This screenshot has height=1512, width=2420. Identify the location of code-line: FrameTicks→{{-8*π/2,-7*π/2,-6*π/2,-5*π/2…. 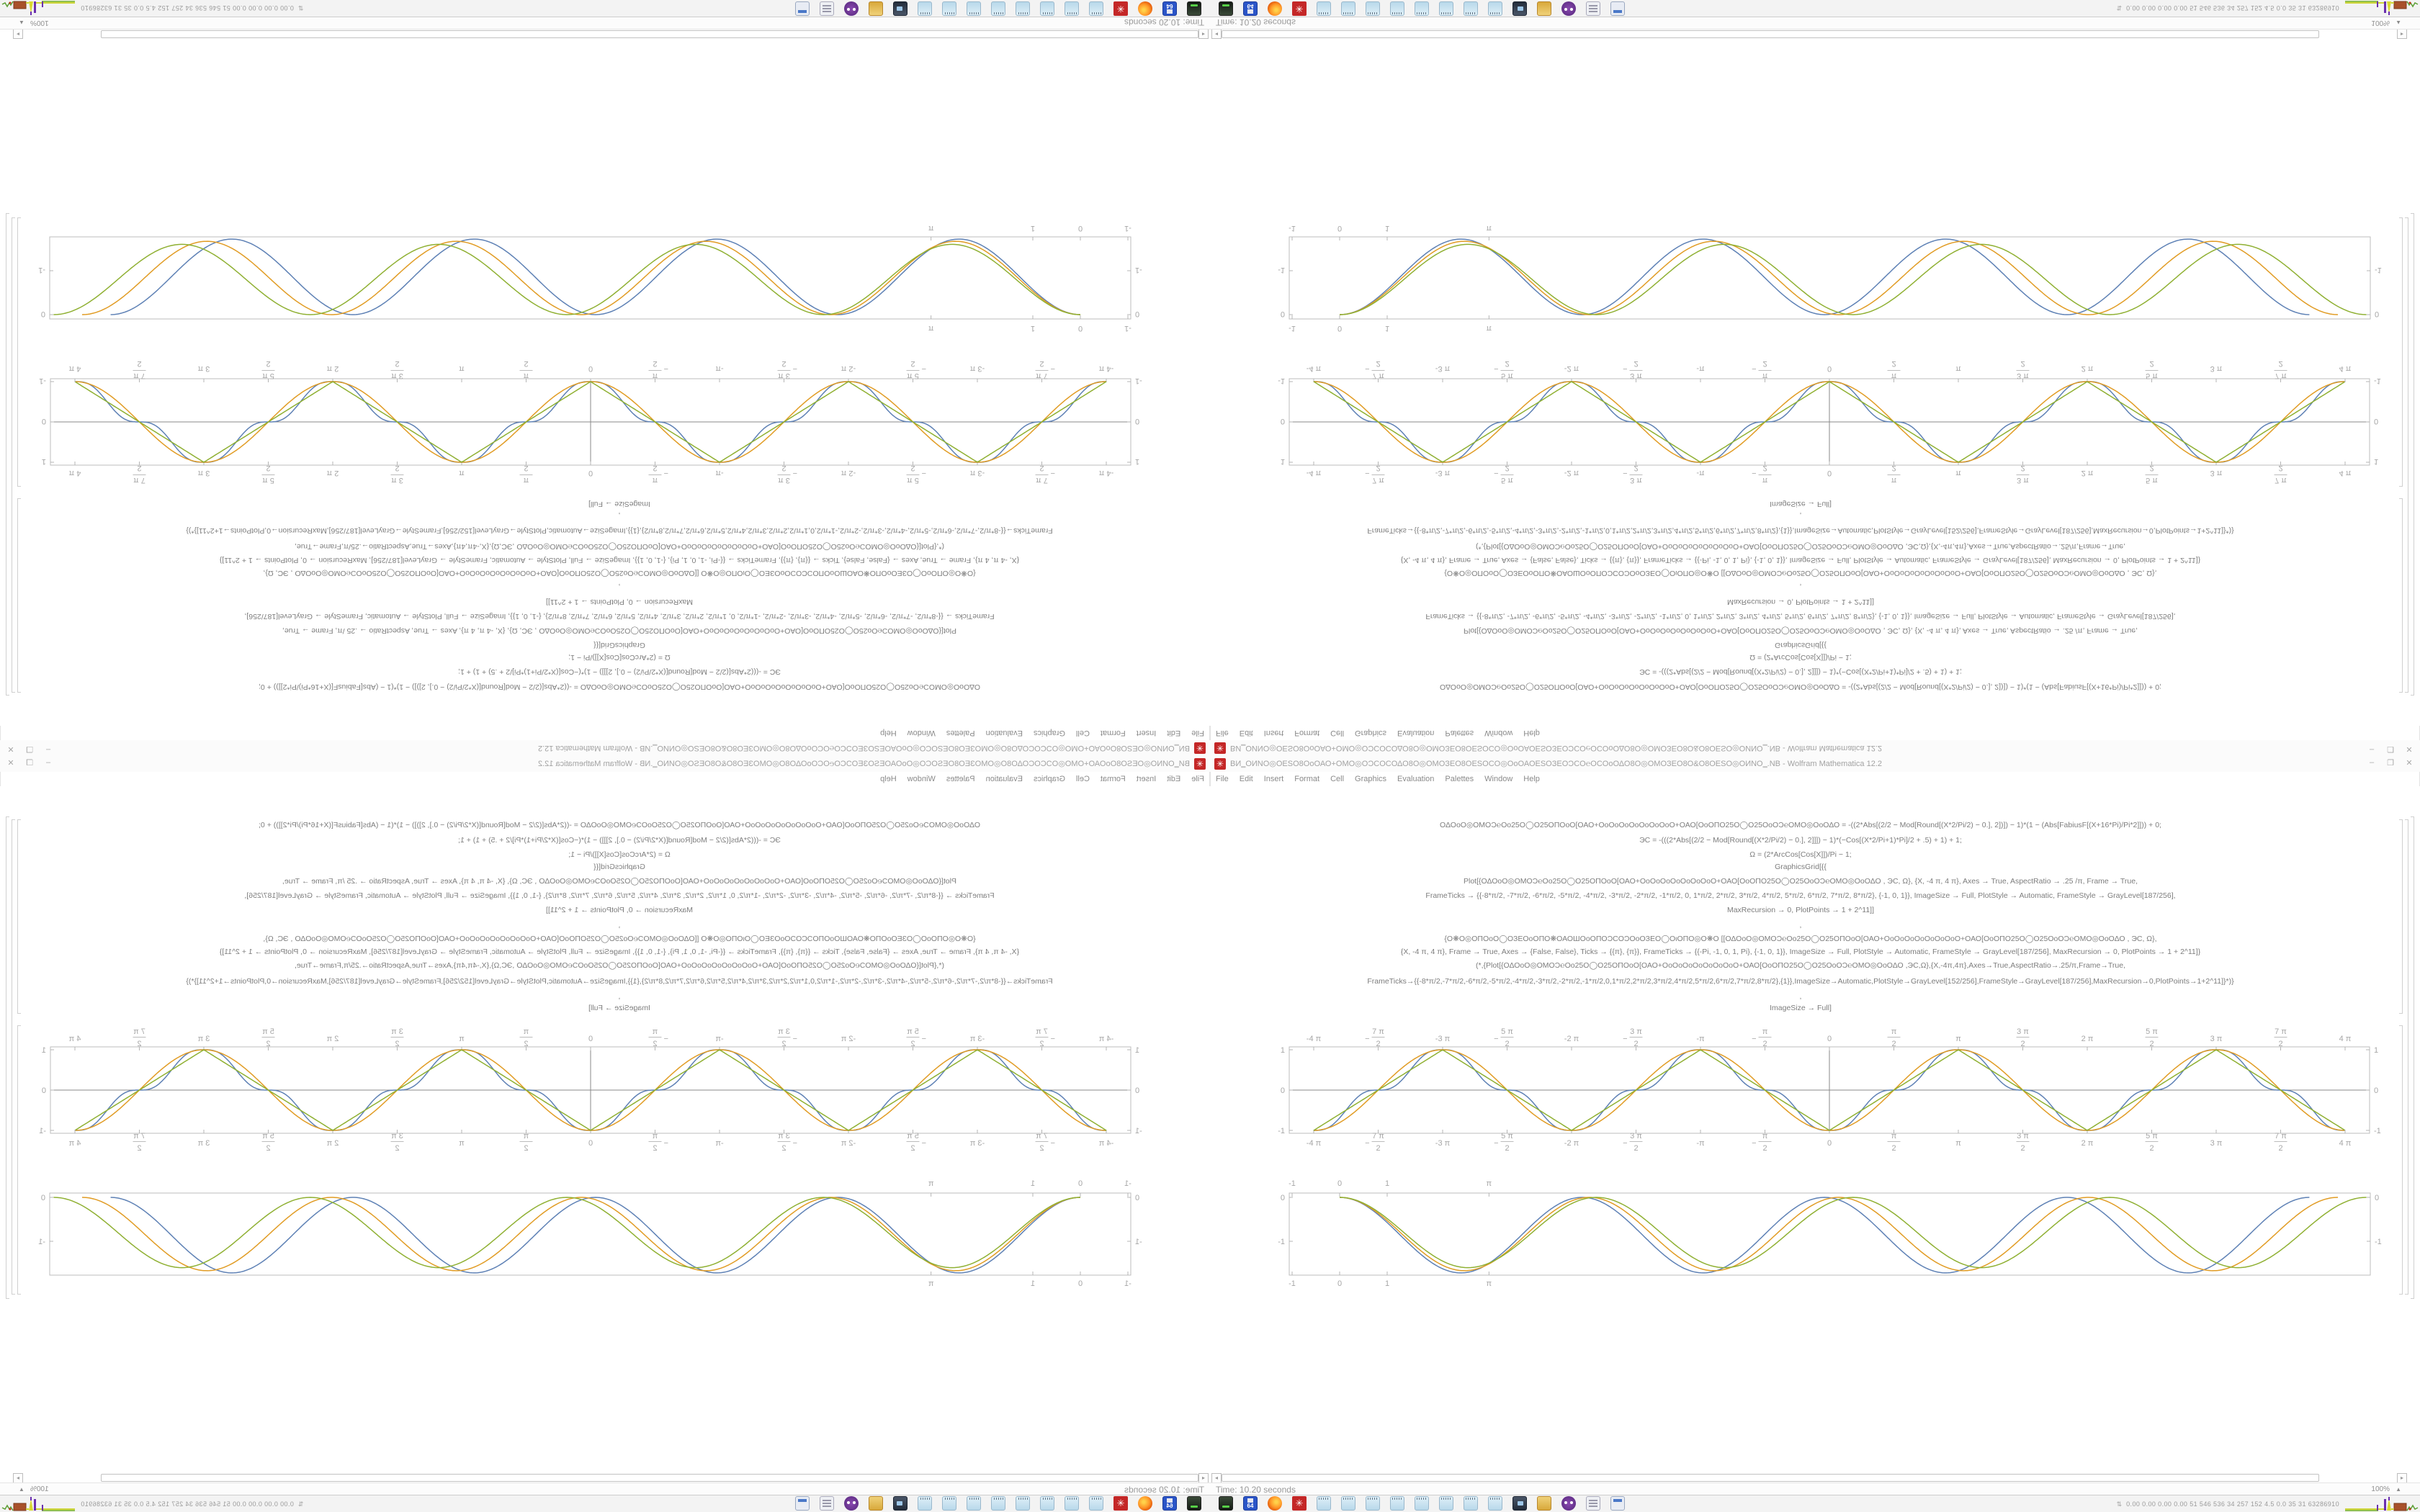
(1801, 530).